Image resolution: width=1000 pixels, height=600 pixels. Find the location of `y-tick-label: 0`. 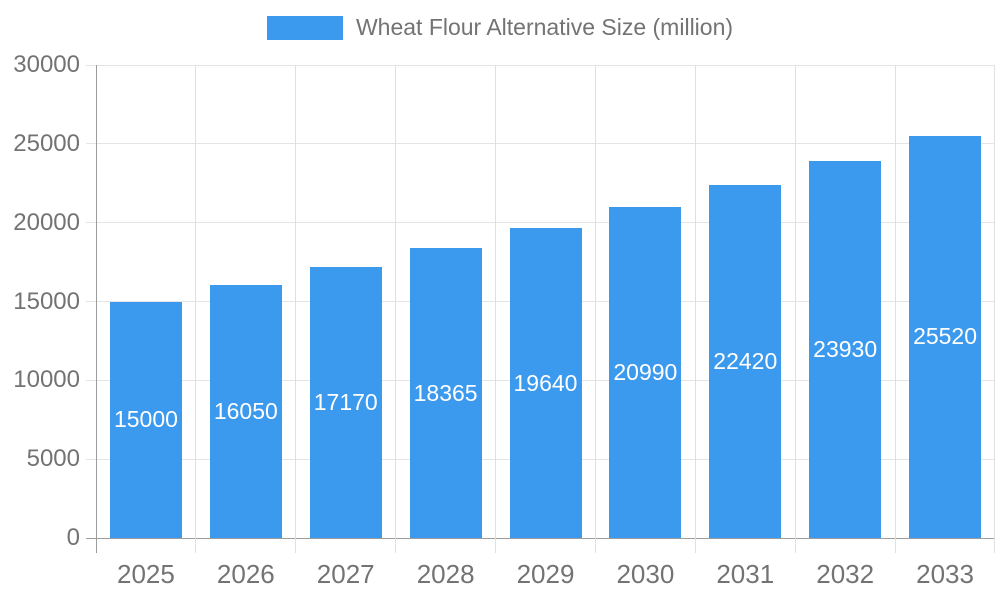

y-tick-label: 0 is located at coordinates (73, 537).